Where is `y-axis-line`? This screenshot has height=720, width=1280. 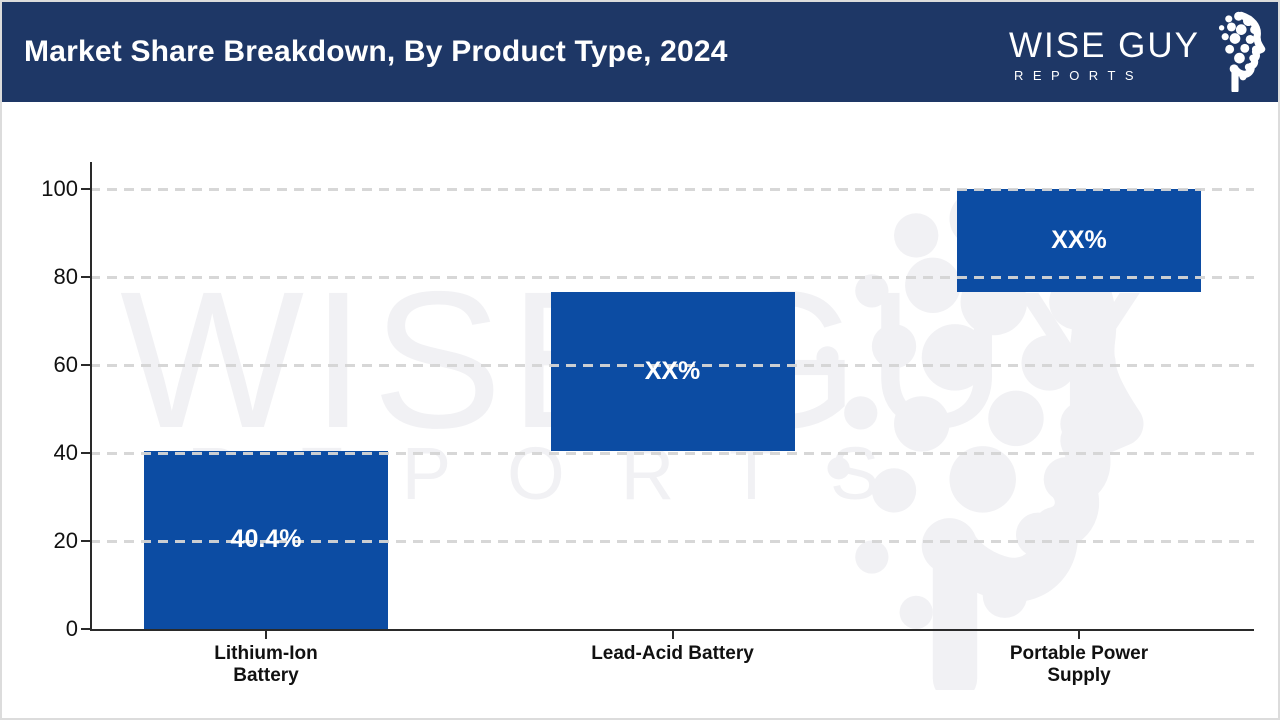
y-axis-line is located at coordinates (91, 396).